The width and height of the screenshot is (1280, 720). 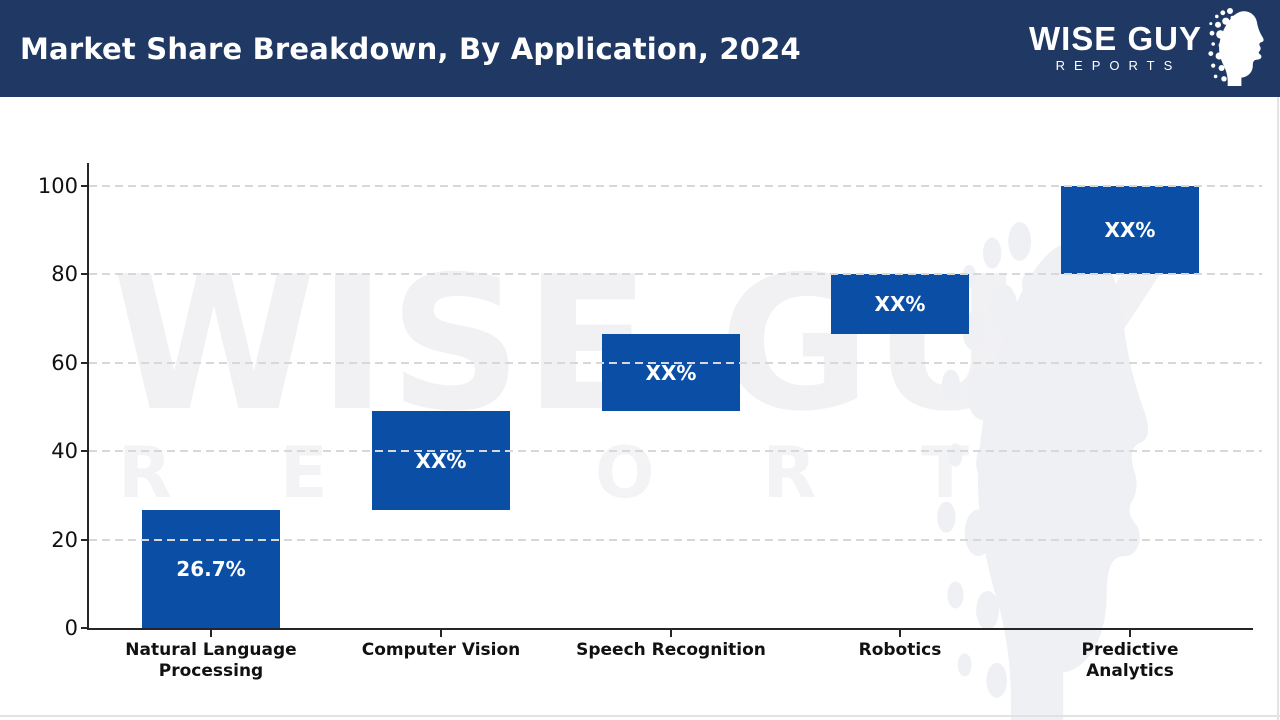 I want to click on x-axis-spine, so click(x=670, y=629).